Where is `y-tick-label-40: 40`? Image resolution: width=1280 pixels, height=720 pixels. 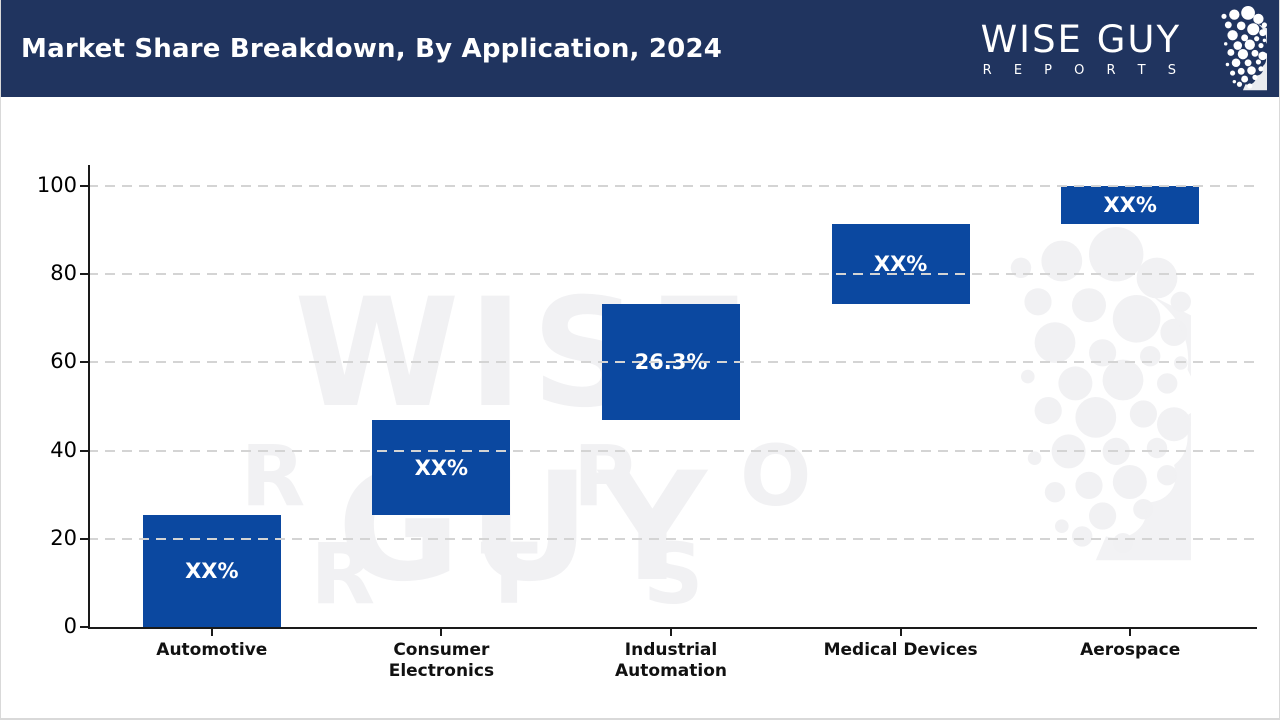 y-tick-label-40: 40 is located at coordinates (63, 449).